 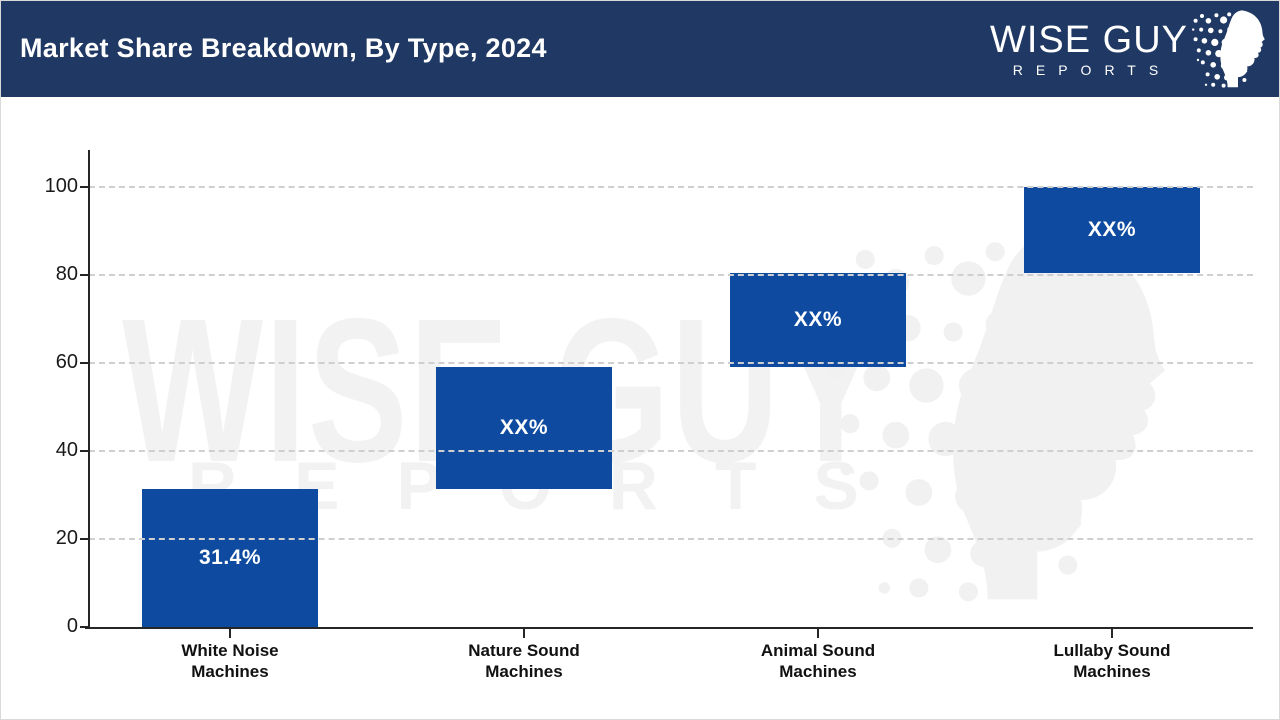 I want to click on bar-white-noise-machines: 31.4%, so click(x=230, y=557).